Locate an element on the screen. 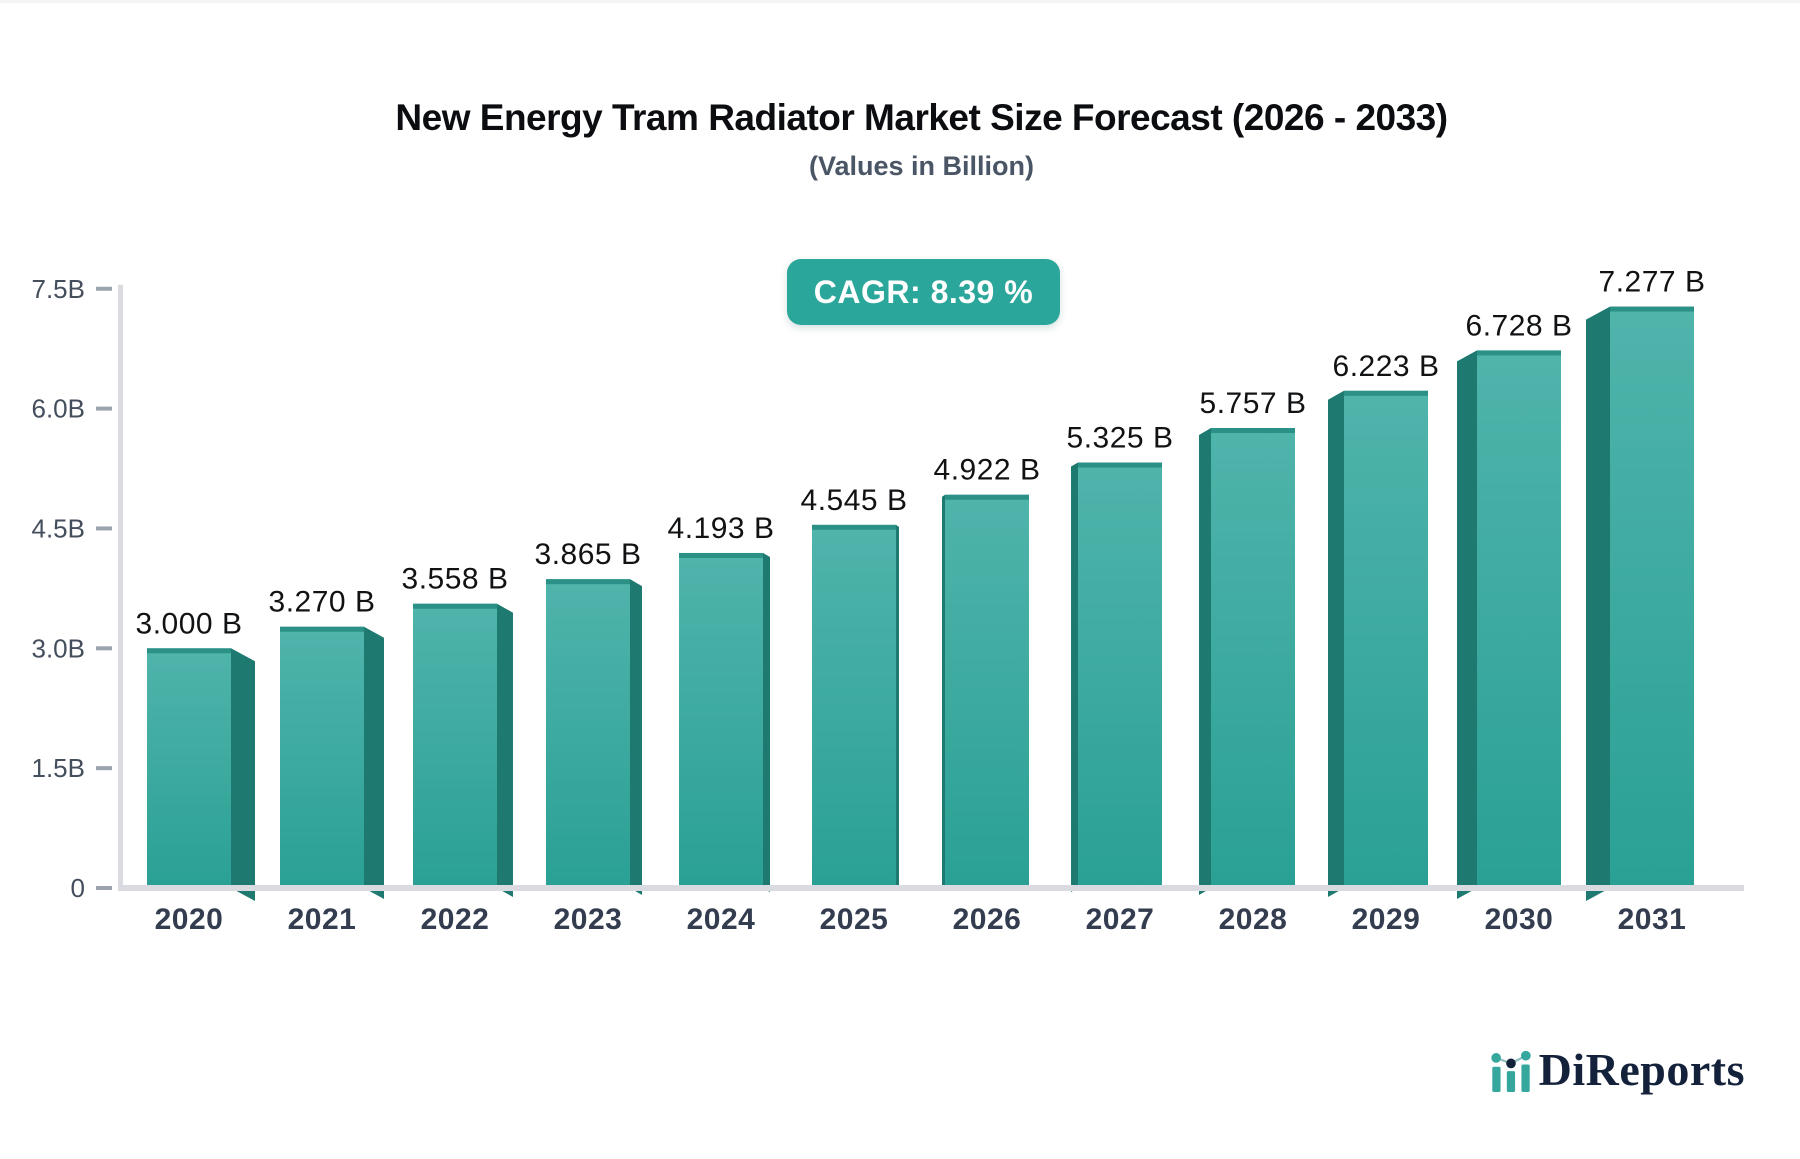 The width and height of the screenshot is (1800, 1159). bar-2020: 3.000 B is located at coordinates (195, 754).